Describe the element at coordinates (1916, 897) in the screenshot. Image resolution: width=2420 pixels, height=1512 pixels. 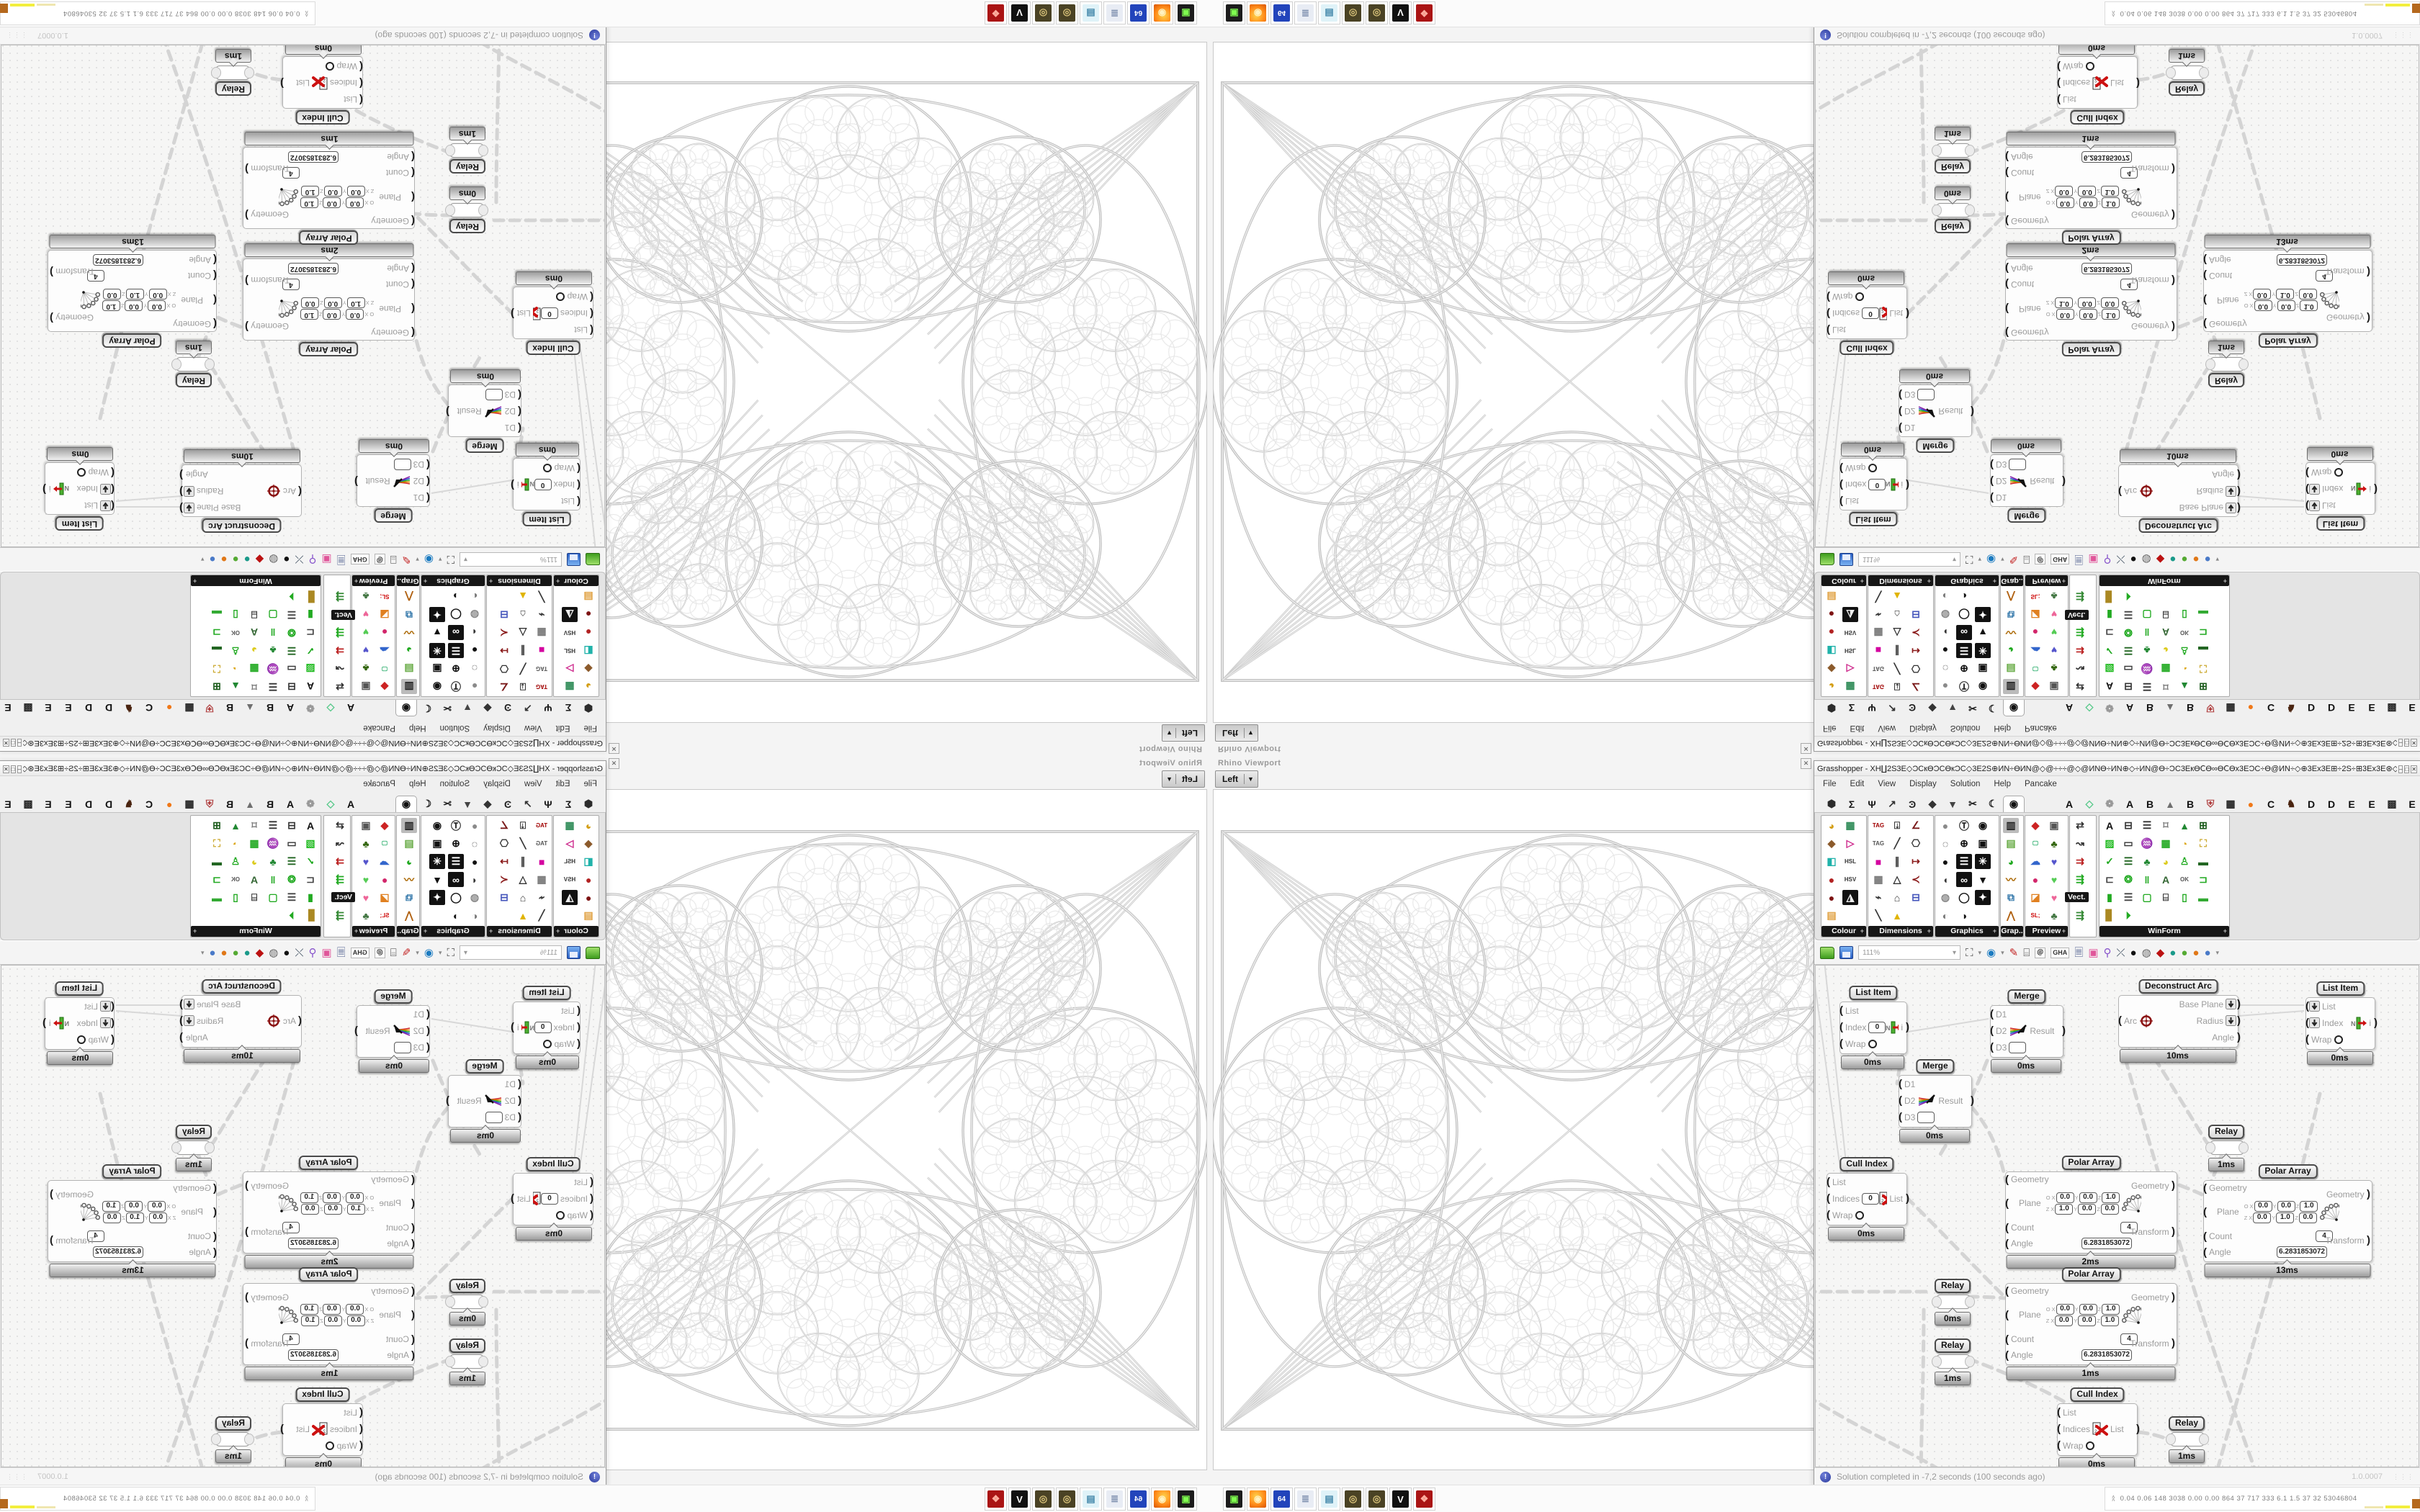
I see `component-icon: ⊟` at that location.